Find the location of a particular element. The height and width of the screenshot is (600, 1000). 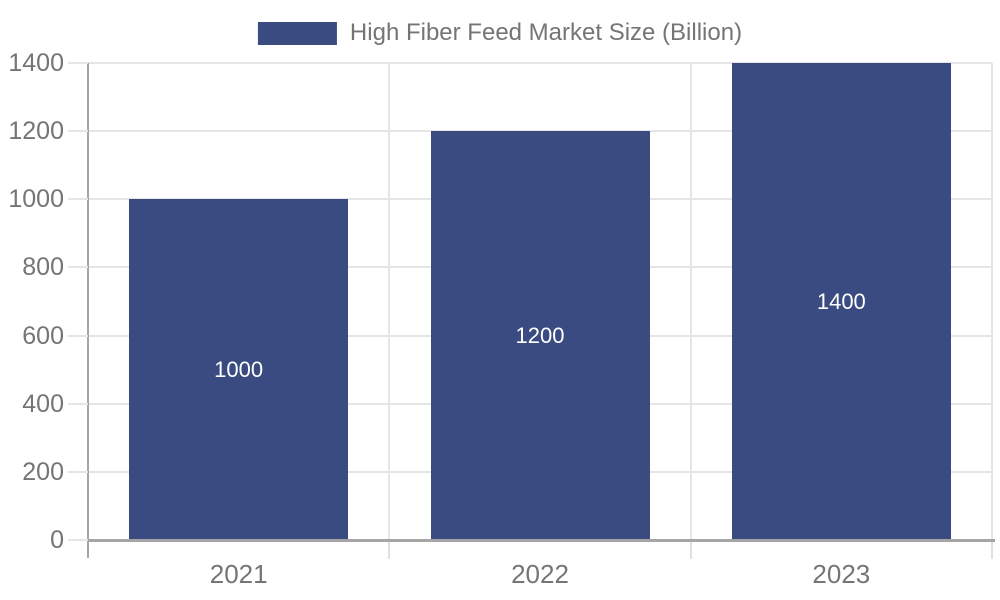

bar-2022: 1200 is located at coordinates (540, 335).